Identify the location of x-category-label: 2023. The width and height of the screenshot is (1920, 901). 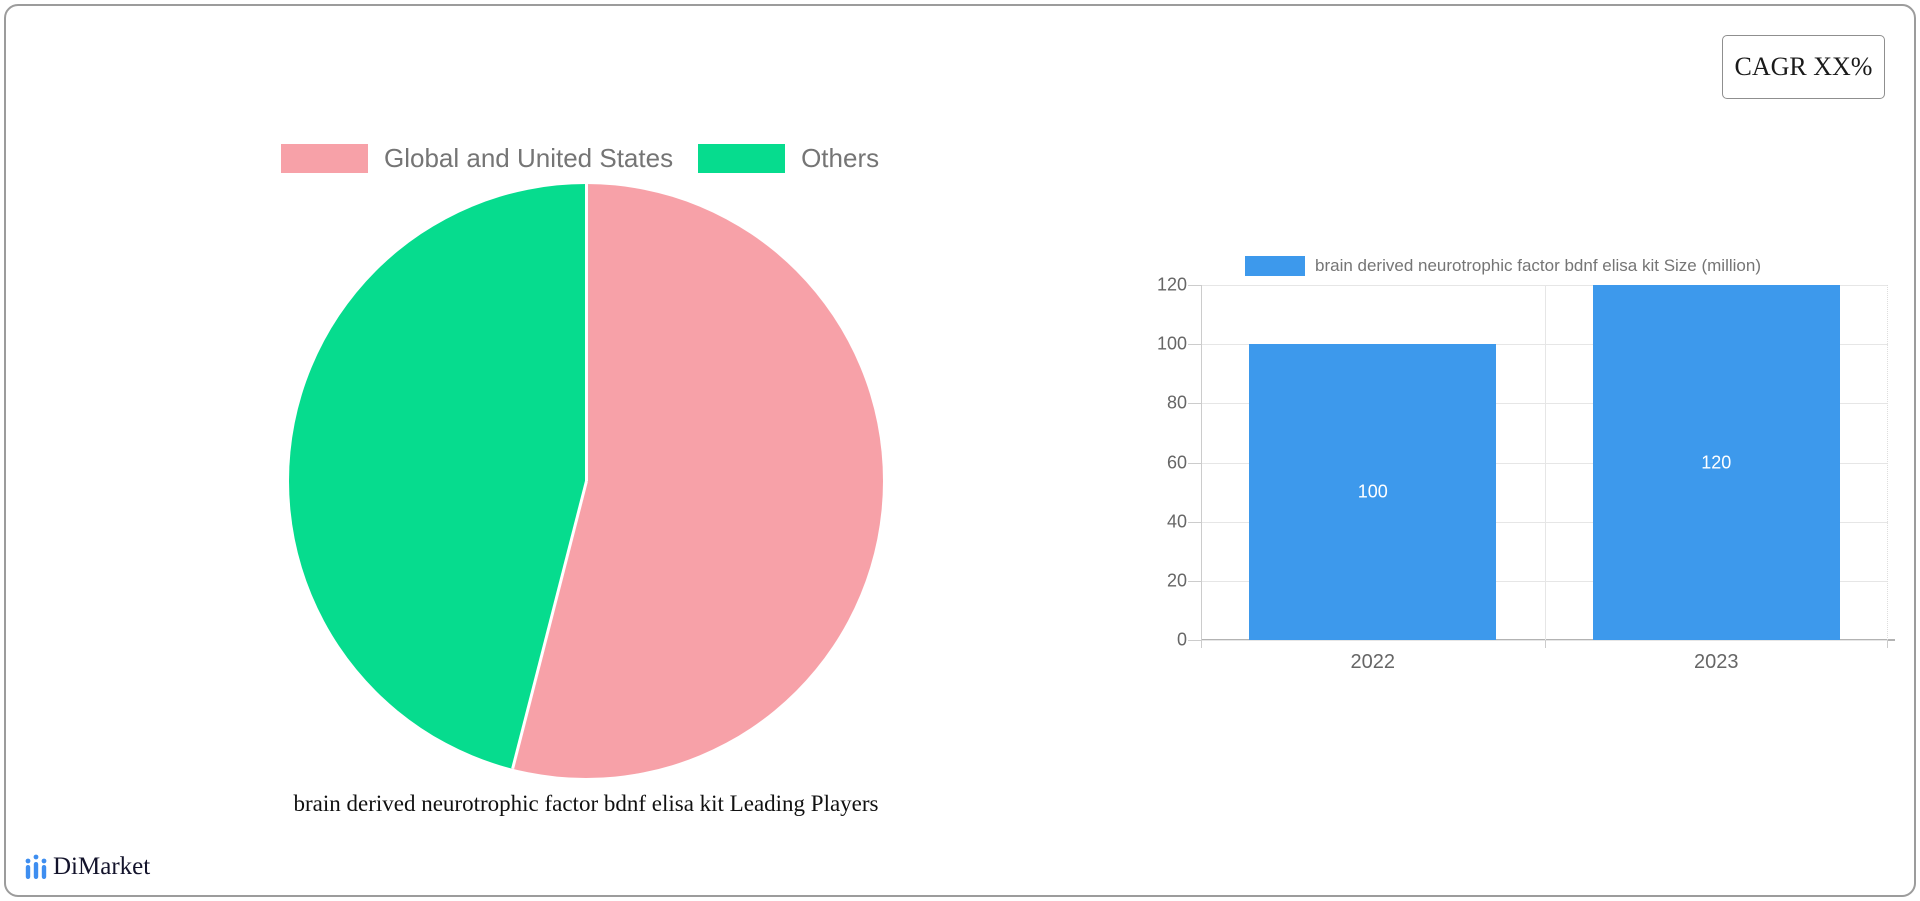
(1716, 662).